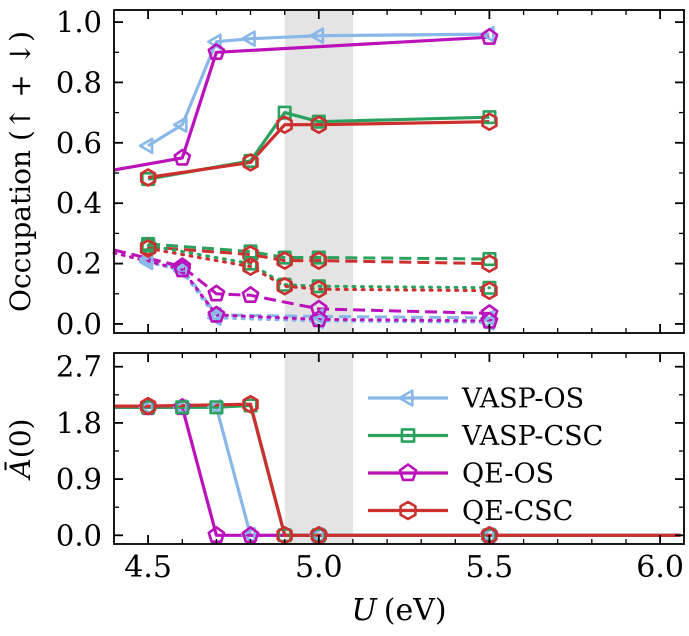 The image size is (689, 636). What do you see at coordinates (485, 455) in the screenshot?
I see `legend: VASP-OS VASP-CSC QE-OS QE-CSC` at bounding box center [485, 455].